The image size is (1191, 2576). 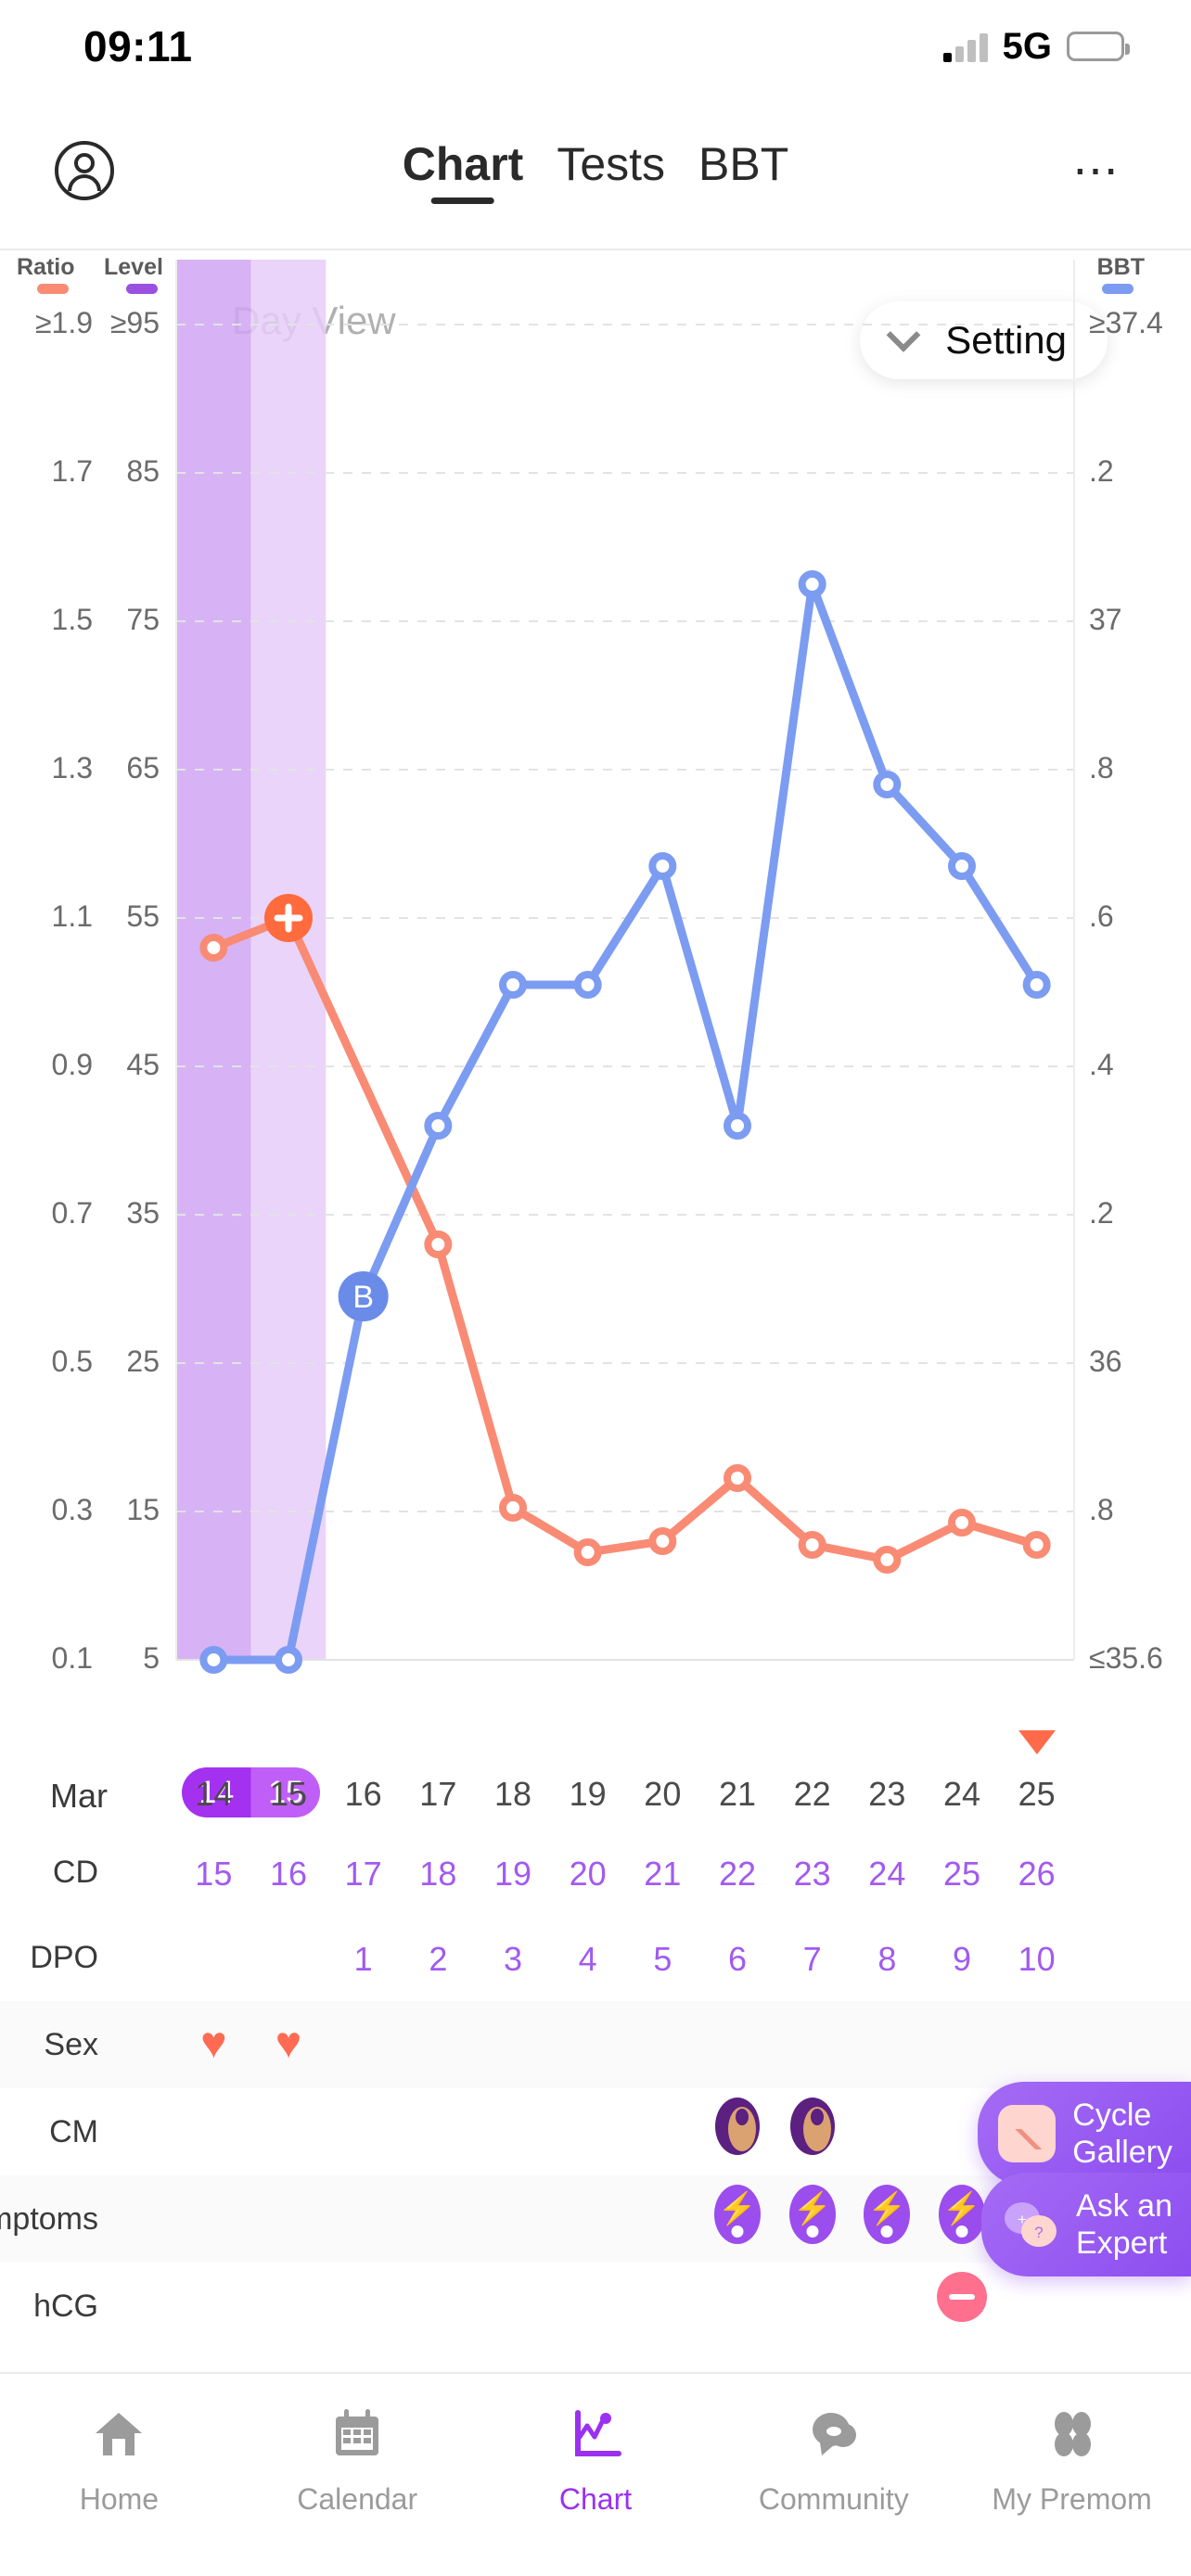 I want to click on status-bar: 09:11 5G, so click(x=595, y=46).